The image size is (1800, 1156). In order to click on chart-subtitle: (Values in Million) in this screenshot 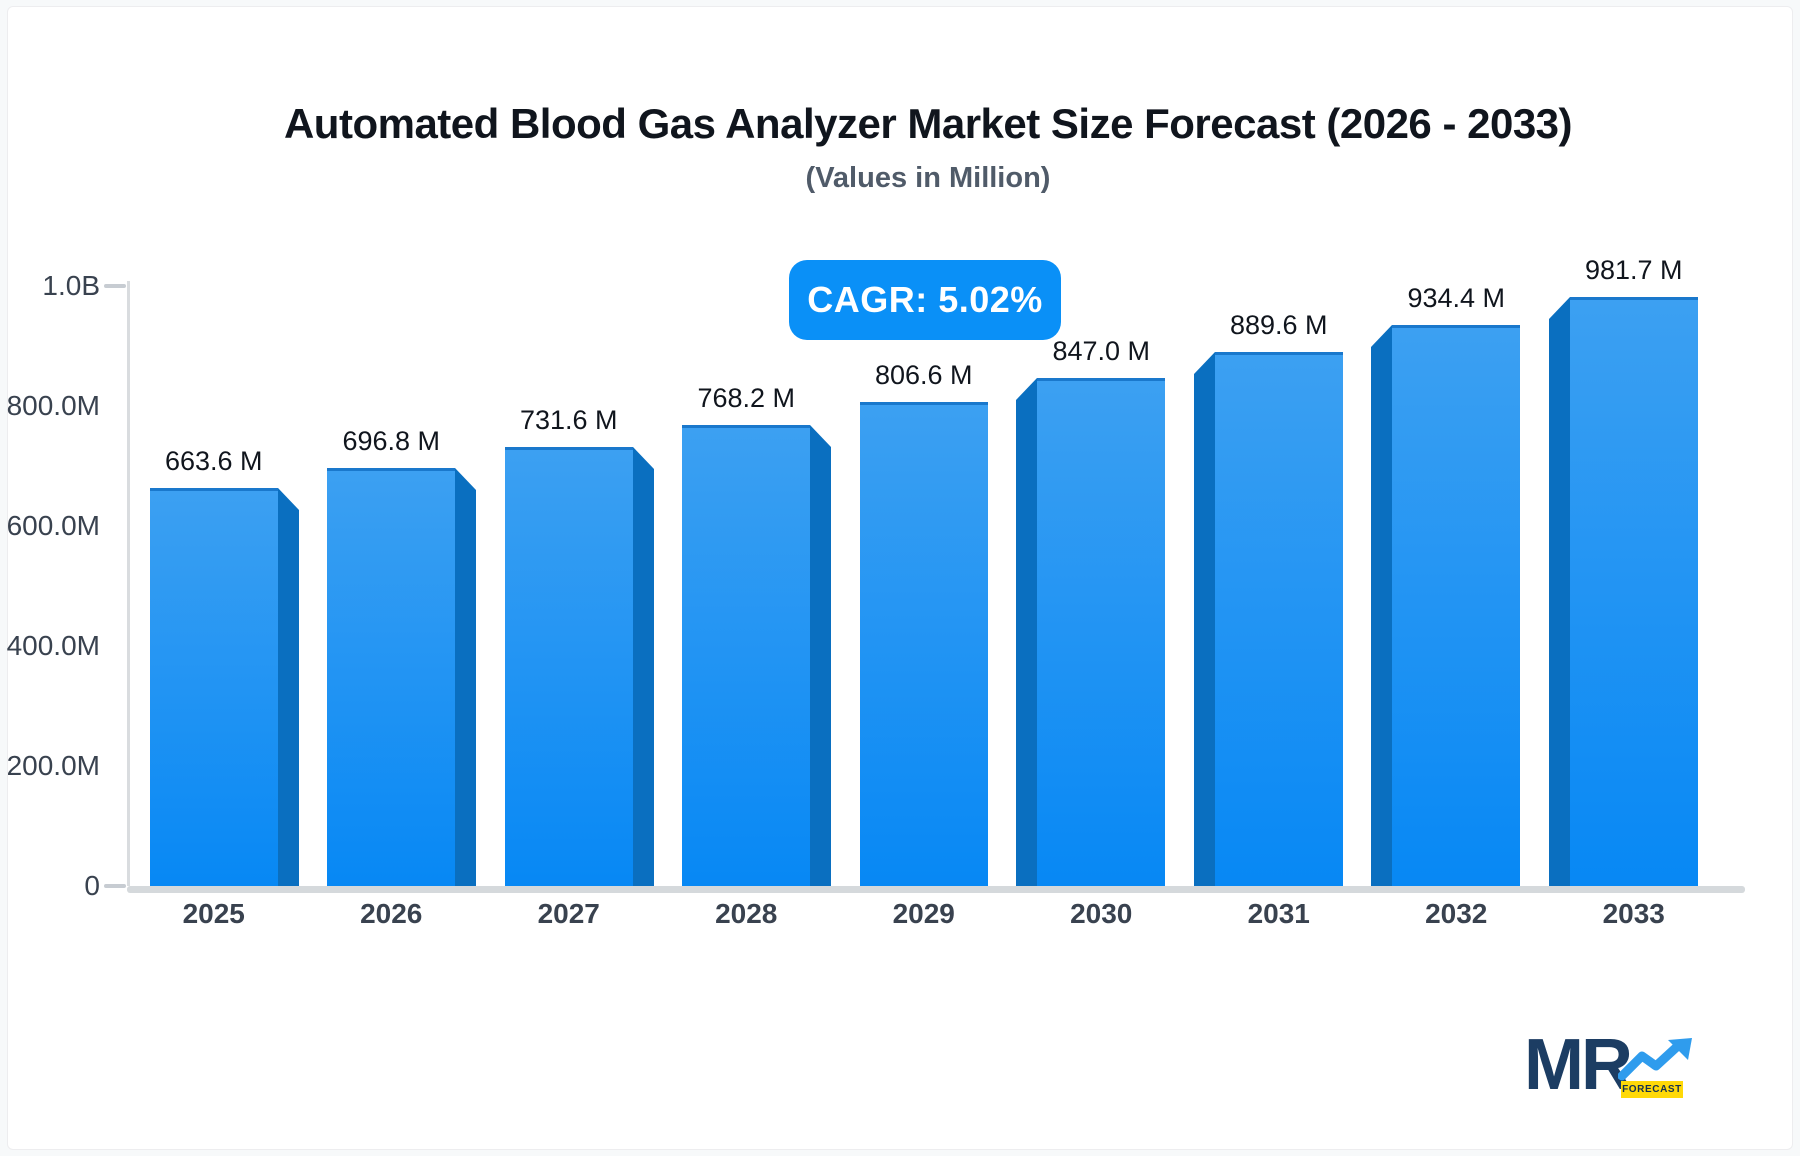, I will do `click(928, 178)`.